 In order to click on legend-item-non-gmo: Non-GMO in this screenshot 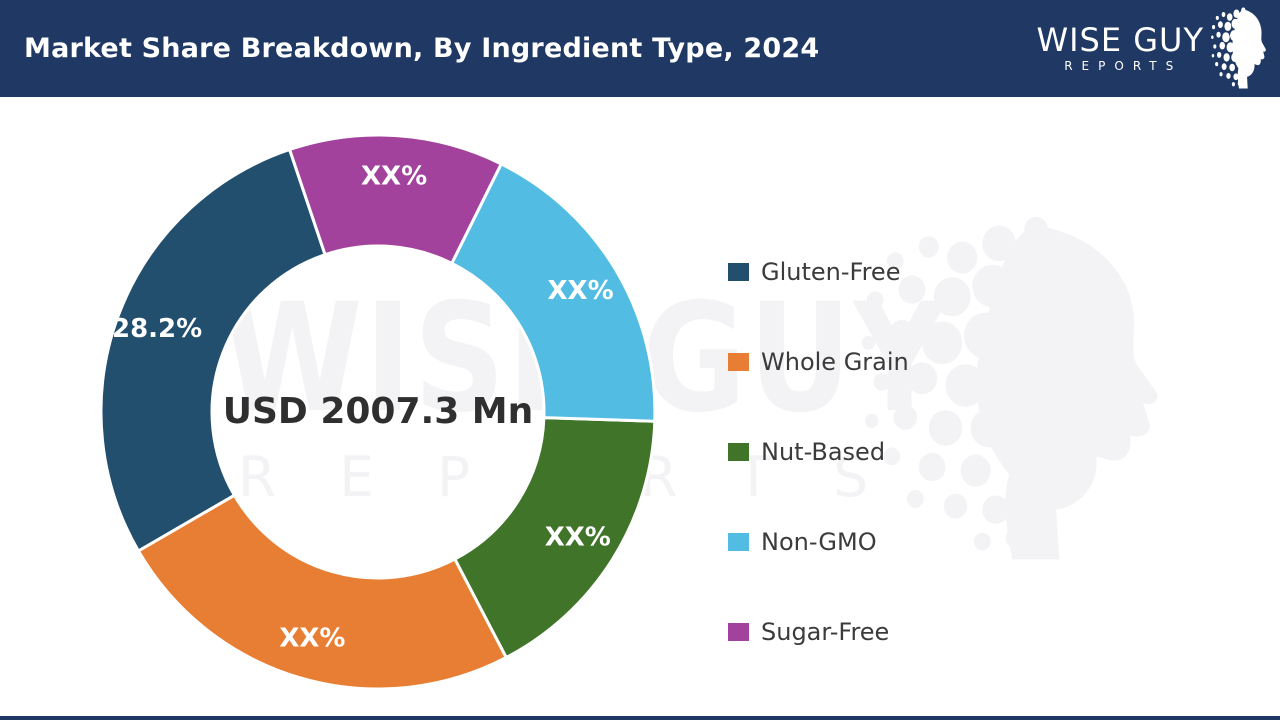, I will do `click(818, 542)`.